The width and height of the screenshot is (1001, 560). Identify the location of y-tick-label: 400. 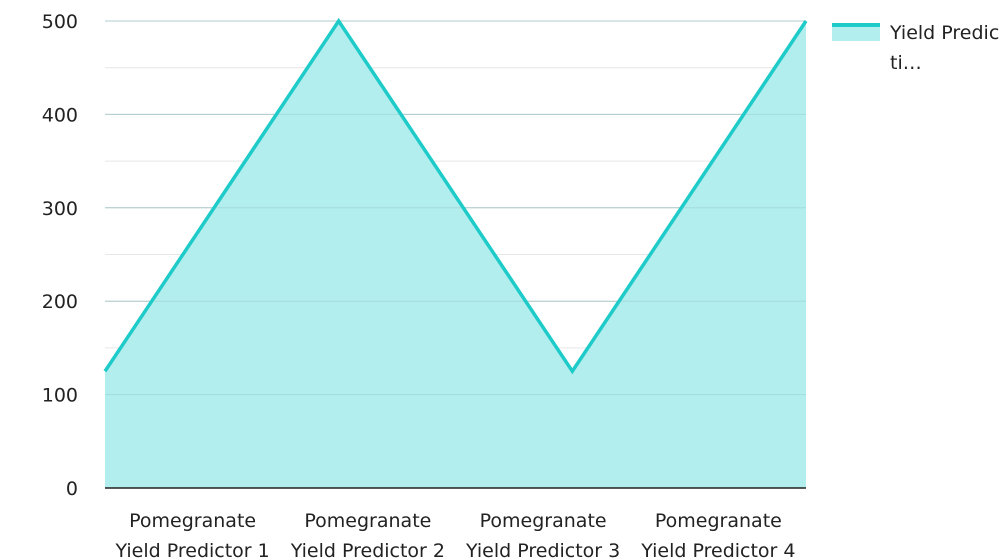
(60, 115).